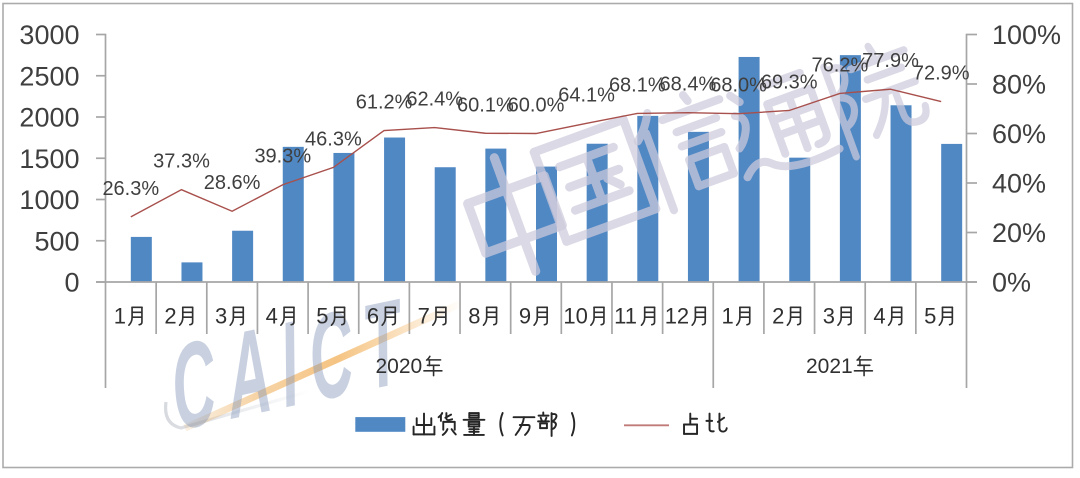 The image size is (1080, 478). I want to click on svg-text: 26.3%, so click(130, 189).